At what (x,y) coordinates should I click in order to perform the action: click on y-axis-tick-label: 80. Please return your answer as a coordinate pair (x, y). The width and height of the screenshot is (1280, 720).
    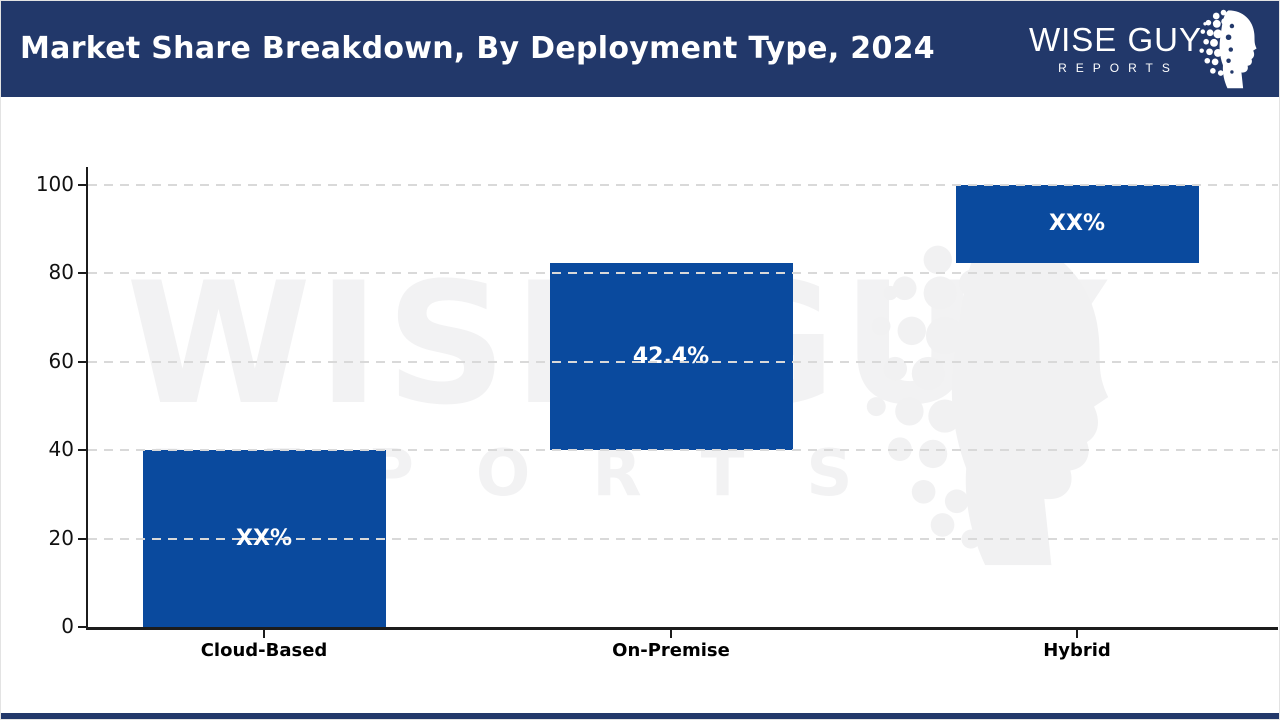
    Looking at the image, I should click on (61, 272).